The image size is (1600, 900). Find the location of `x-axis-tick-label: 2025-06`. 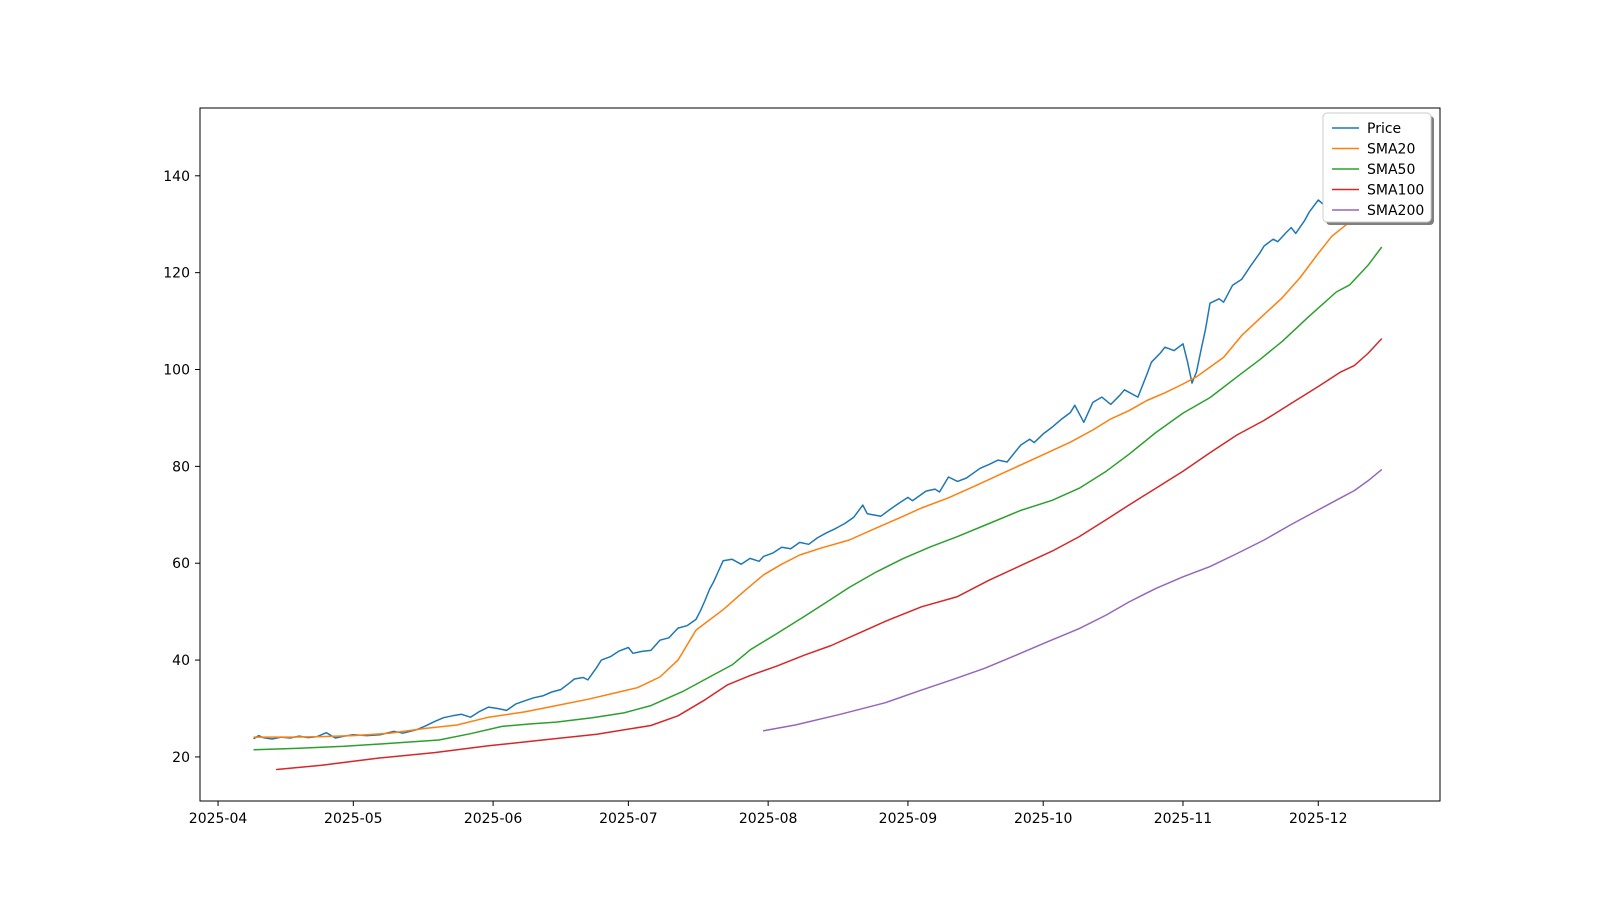

x-axis-tick-label: 2025-06 is located at coordinates (493, 819).